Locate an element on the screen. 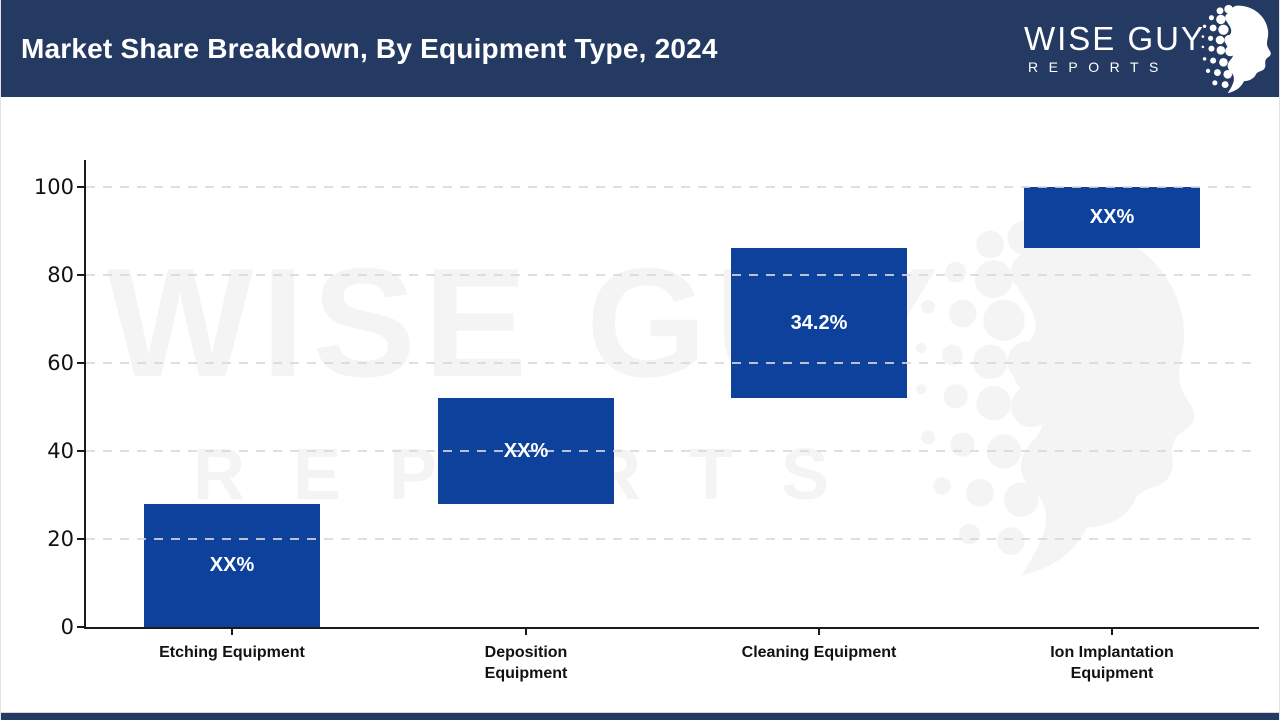 This screenshot has width=1280, height=720. logo-subtext: REPORTS is located at coordinates (1098, 67).